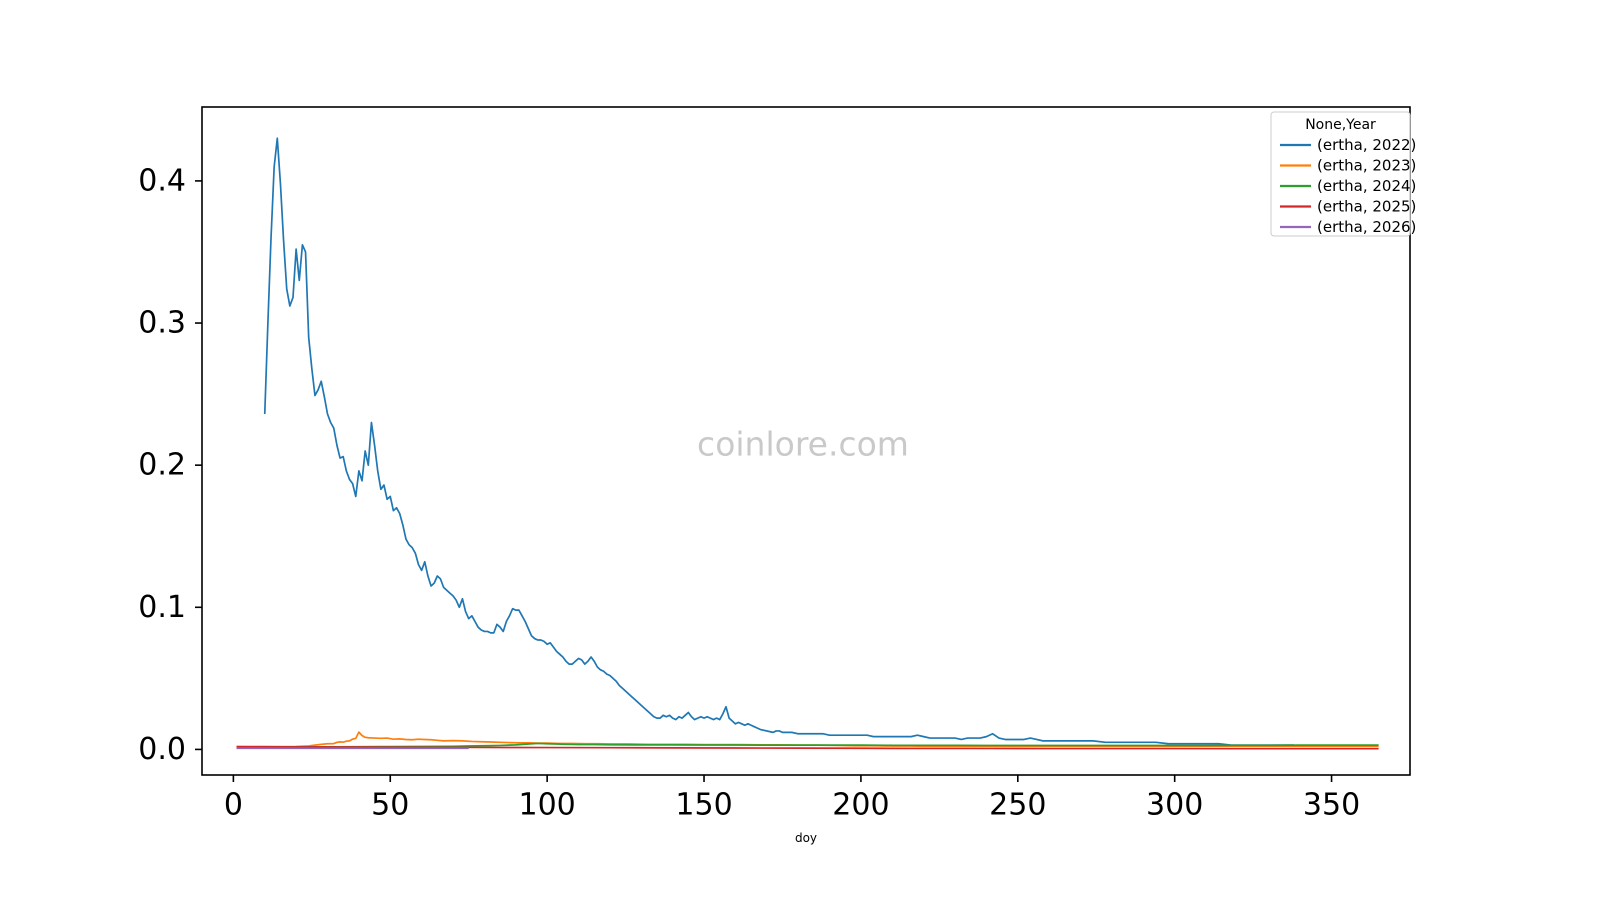 The width and height of the screenshot is (1600, 900). Describe the element at coordinates (1174, 805) in the screenshot. I see `x-tick-label: 300` at that location.